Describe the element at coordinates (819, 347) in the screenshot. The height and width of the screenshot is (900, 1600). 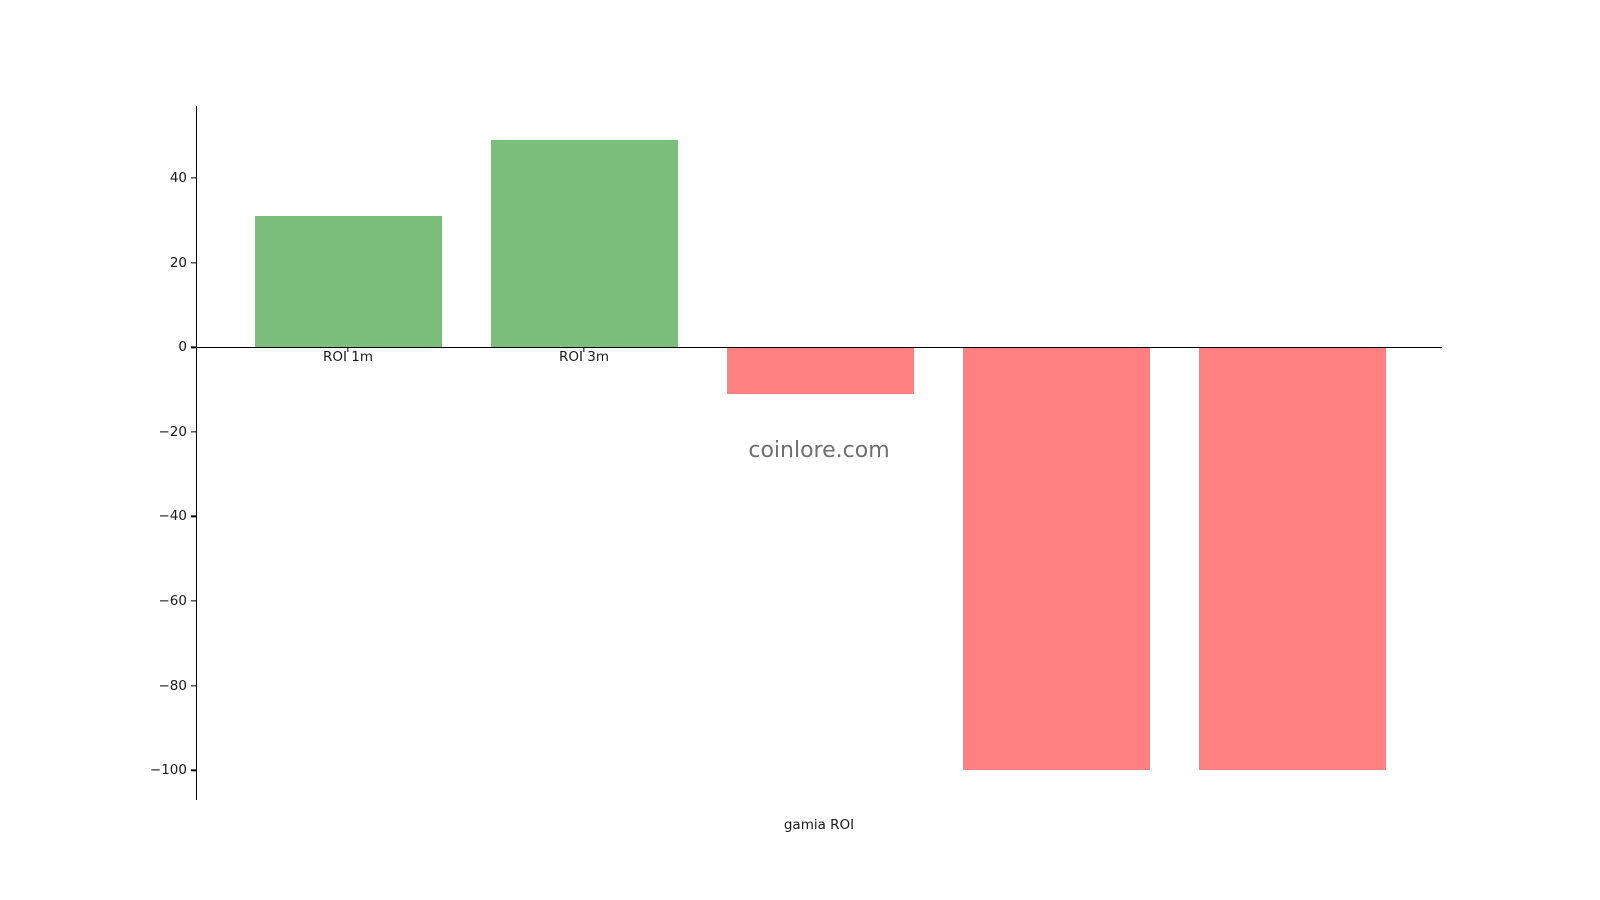
I see `x-axis-zero-line` at that location.